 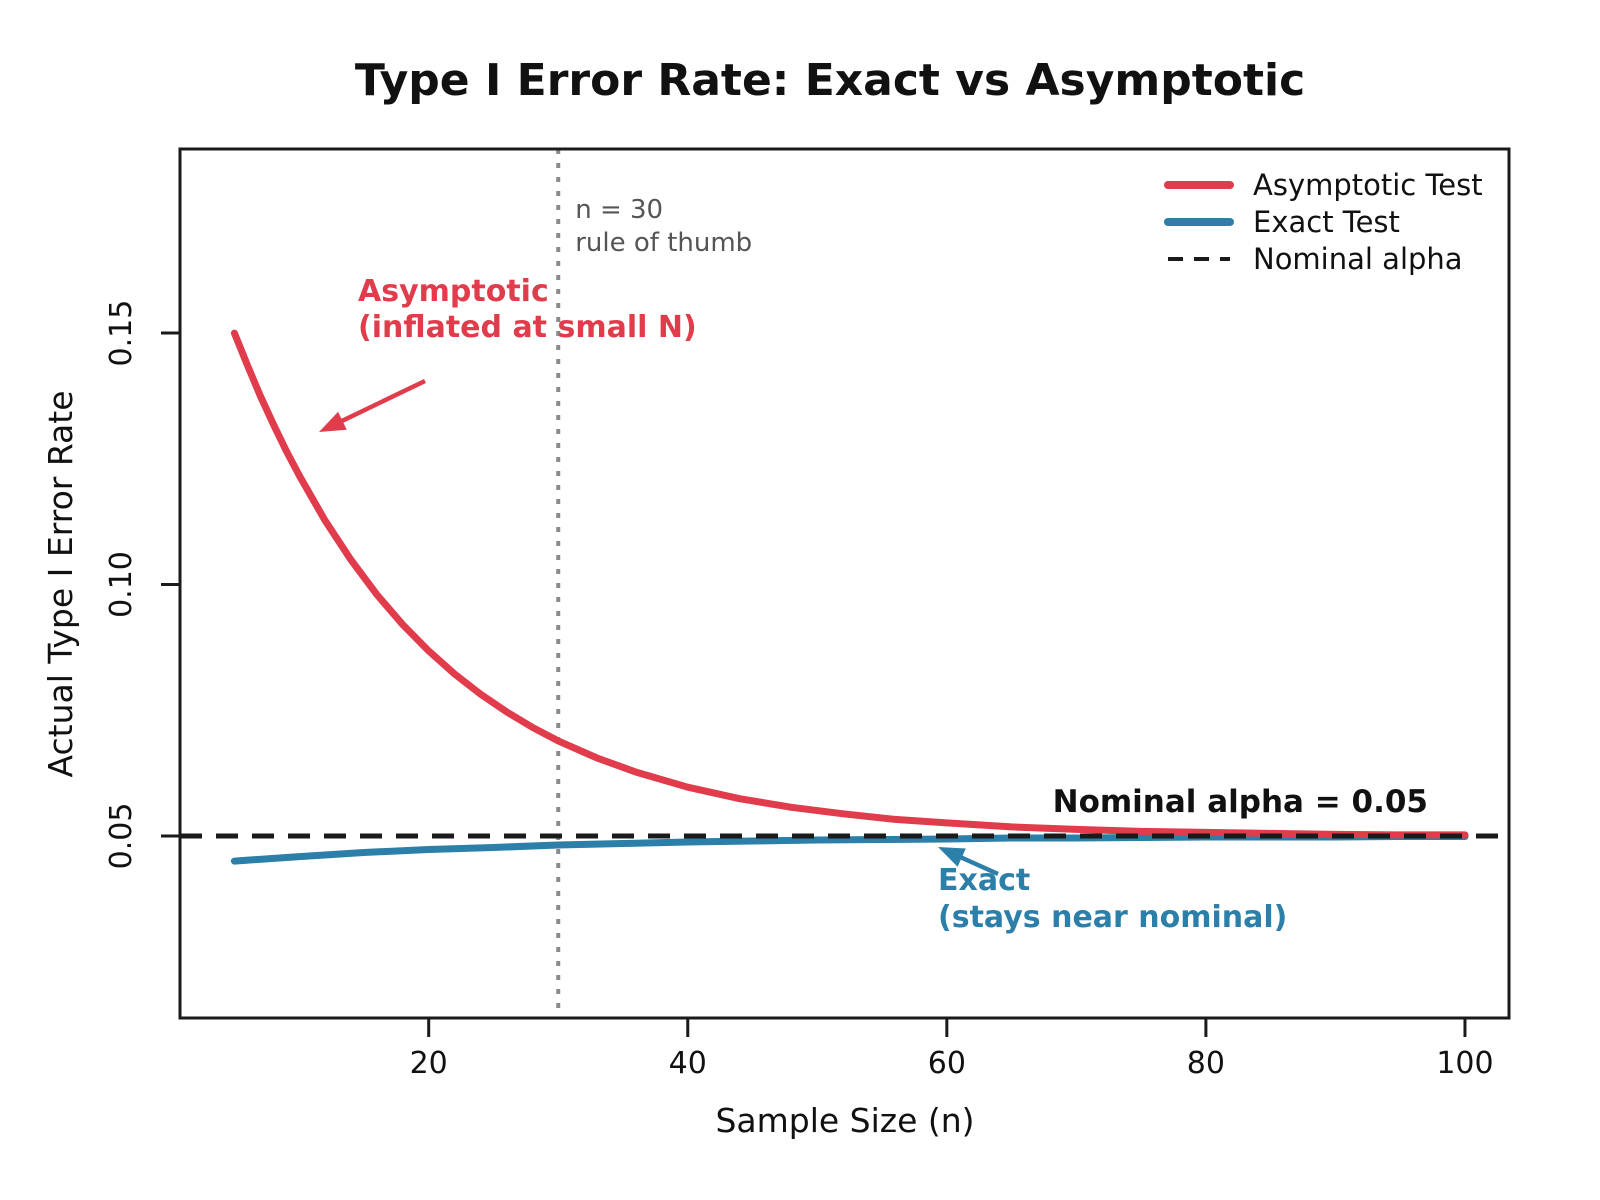 What do you see at coordinates (333, 421) in the screenshot?
I see `asymptotic-arrow-head` at bounding box center [333, 421].